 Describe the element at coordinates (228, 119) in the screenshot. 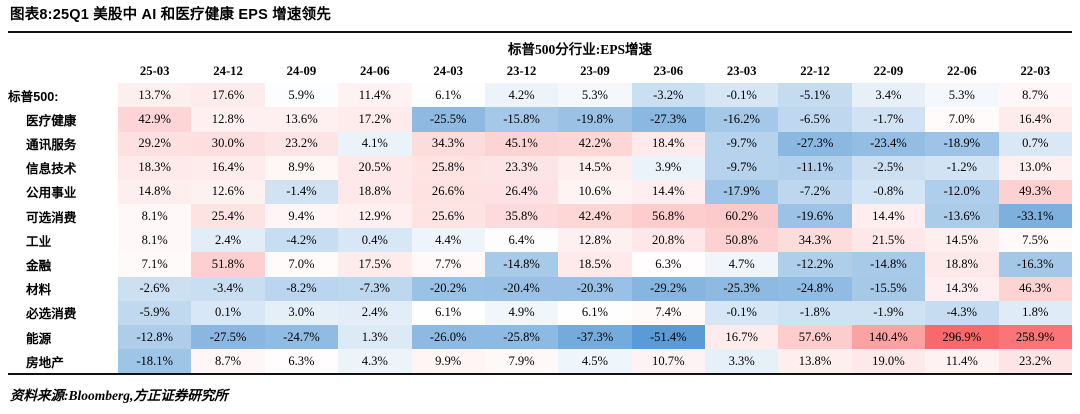

I see `data-cell: 12.8%` at that location.